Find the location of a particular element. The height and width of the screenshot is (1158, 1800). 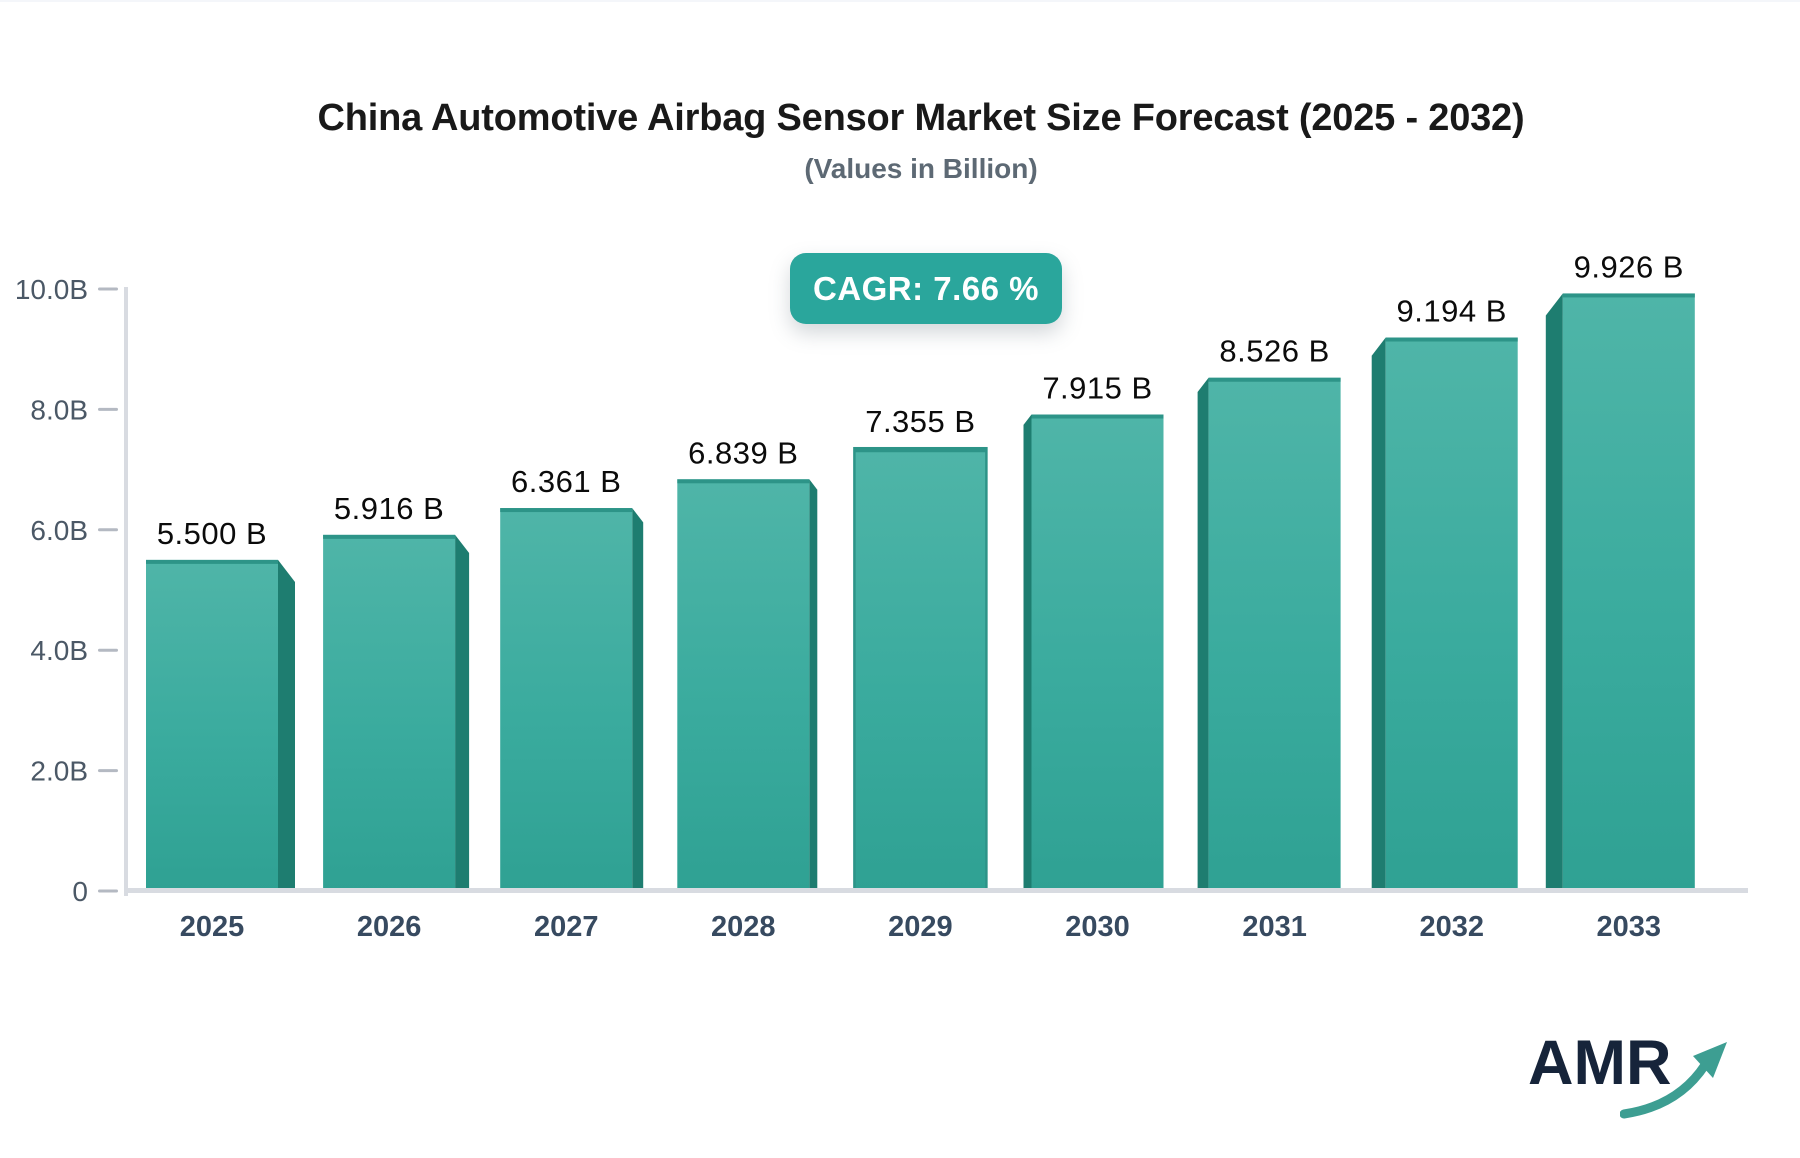

y-axis-label: 0 is located at coordinates (80, 891).